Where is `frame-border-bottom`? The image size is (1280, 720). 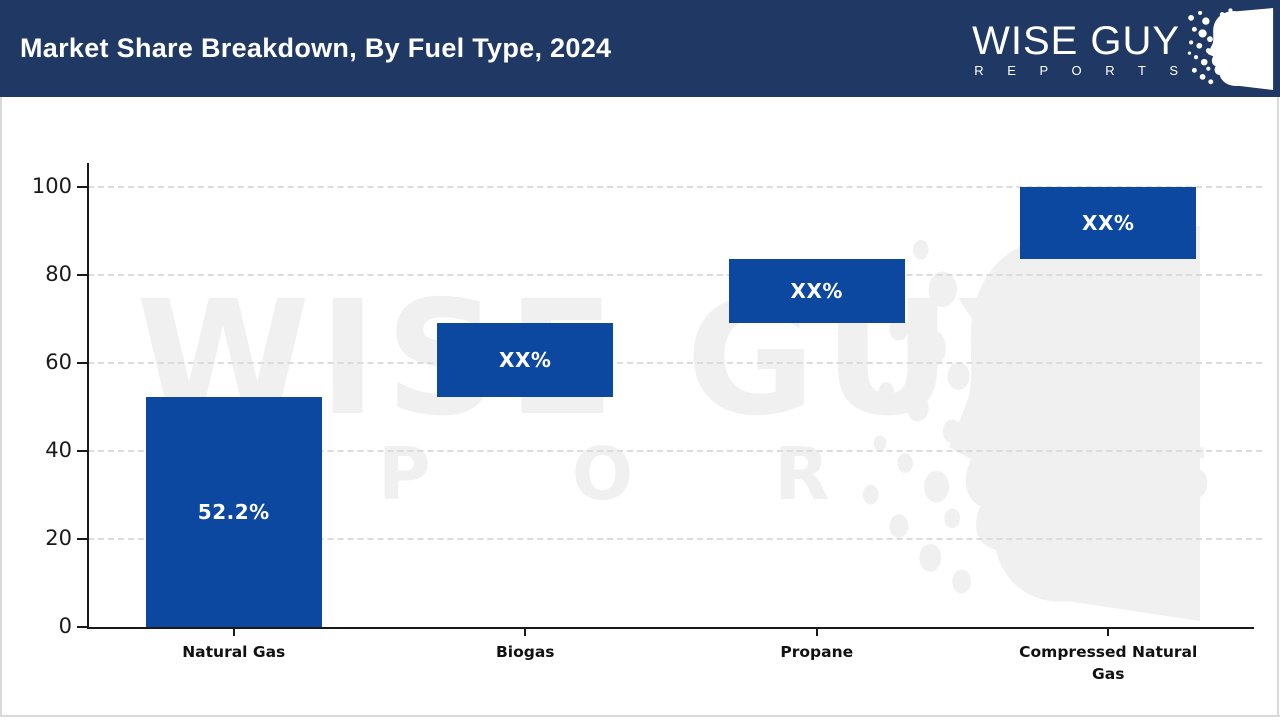
frame-border-bottom is located at coordinates (640, 716).